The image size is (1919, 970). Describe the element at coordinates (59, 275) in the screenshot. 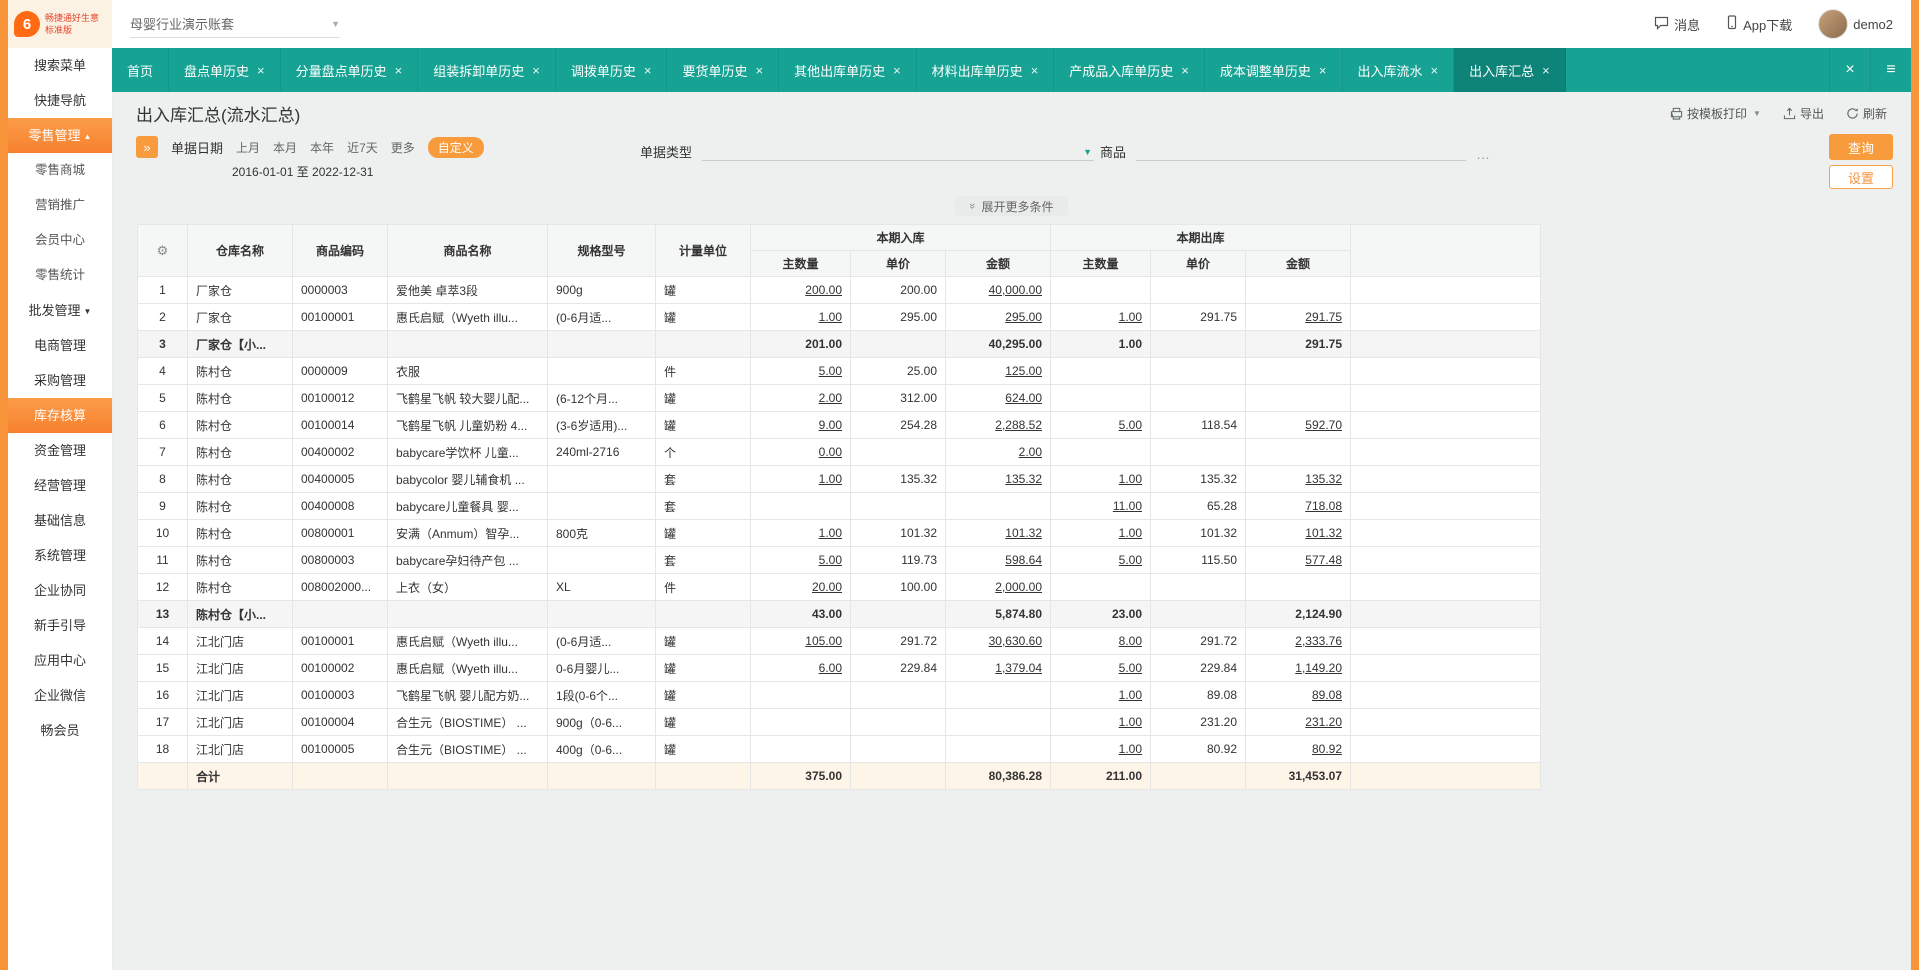

I see `sidebar-subitem: 零售统计` at that location.